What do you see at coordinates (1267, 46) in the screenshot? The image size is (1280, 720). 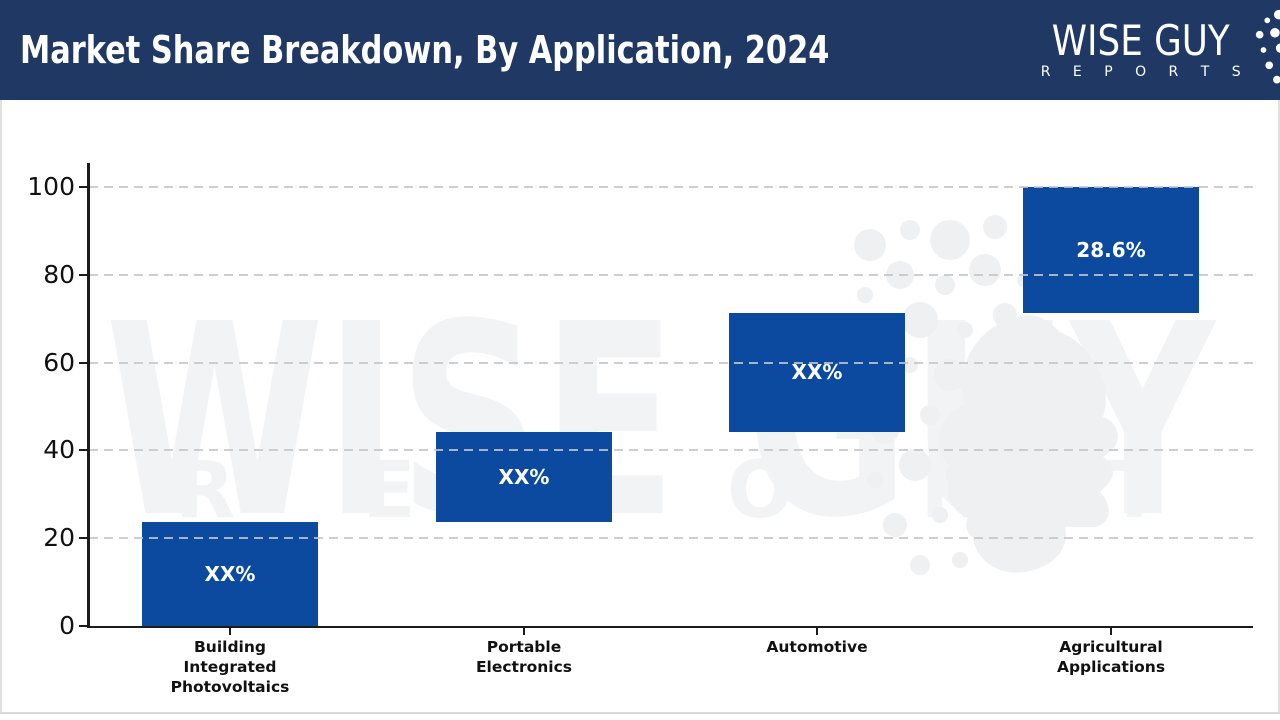 I see `logo-face-icon` at bounding box center [1267, 46].